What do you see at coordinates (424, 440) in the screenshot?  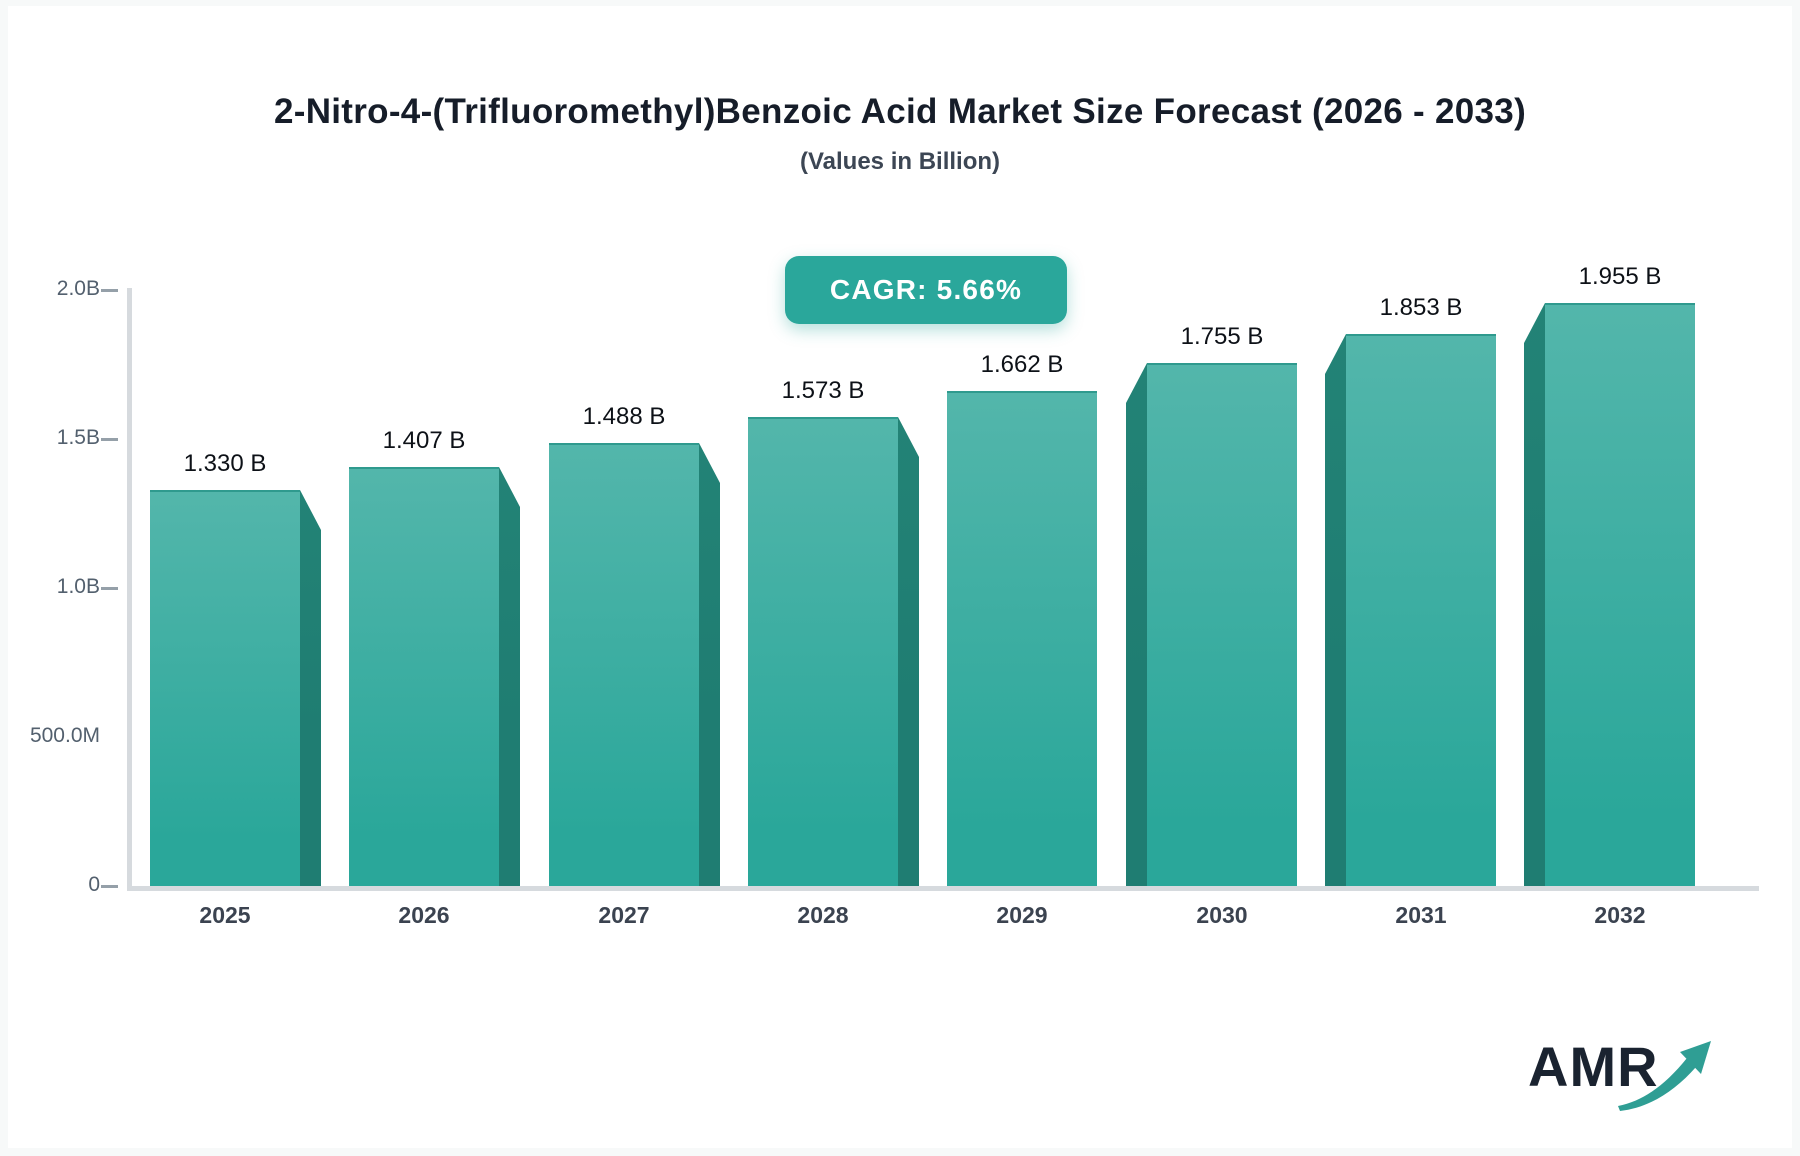 I see `bar-value-label: 1.407 B` at bounding box center [424, 440].